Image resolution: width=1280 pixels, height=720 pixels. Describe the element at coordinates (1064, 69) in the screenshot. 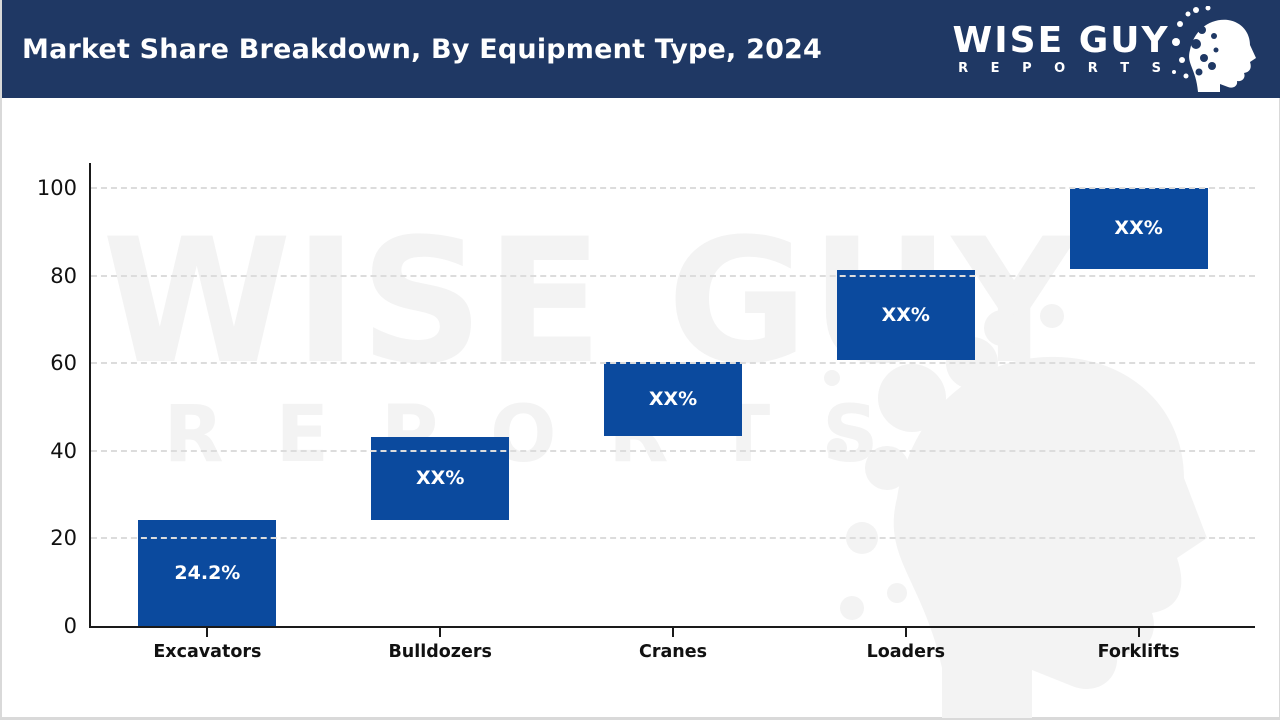

I see `logo-reports-text: R E P O R T S` at that location.